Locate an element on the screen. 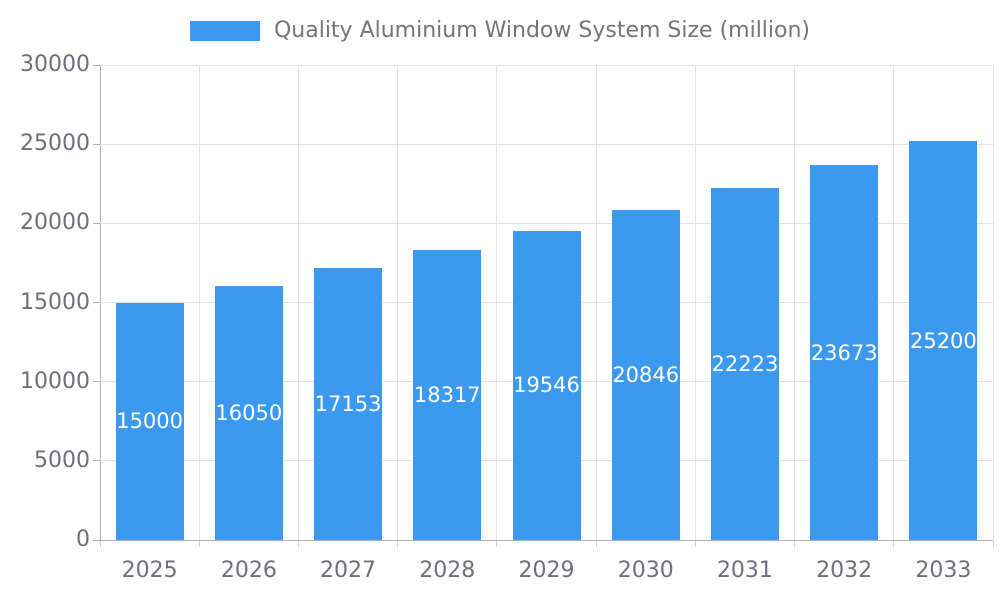 The height and width of the screenshot is (600, 1000). bar-value-label: 20846 is located at coordinates (646, 374).